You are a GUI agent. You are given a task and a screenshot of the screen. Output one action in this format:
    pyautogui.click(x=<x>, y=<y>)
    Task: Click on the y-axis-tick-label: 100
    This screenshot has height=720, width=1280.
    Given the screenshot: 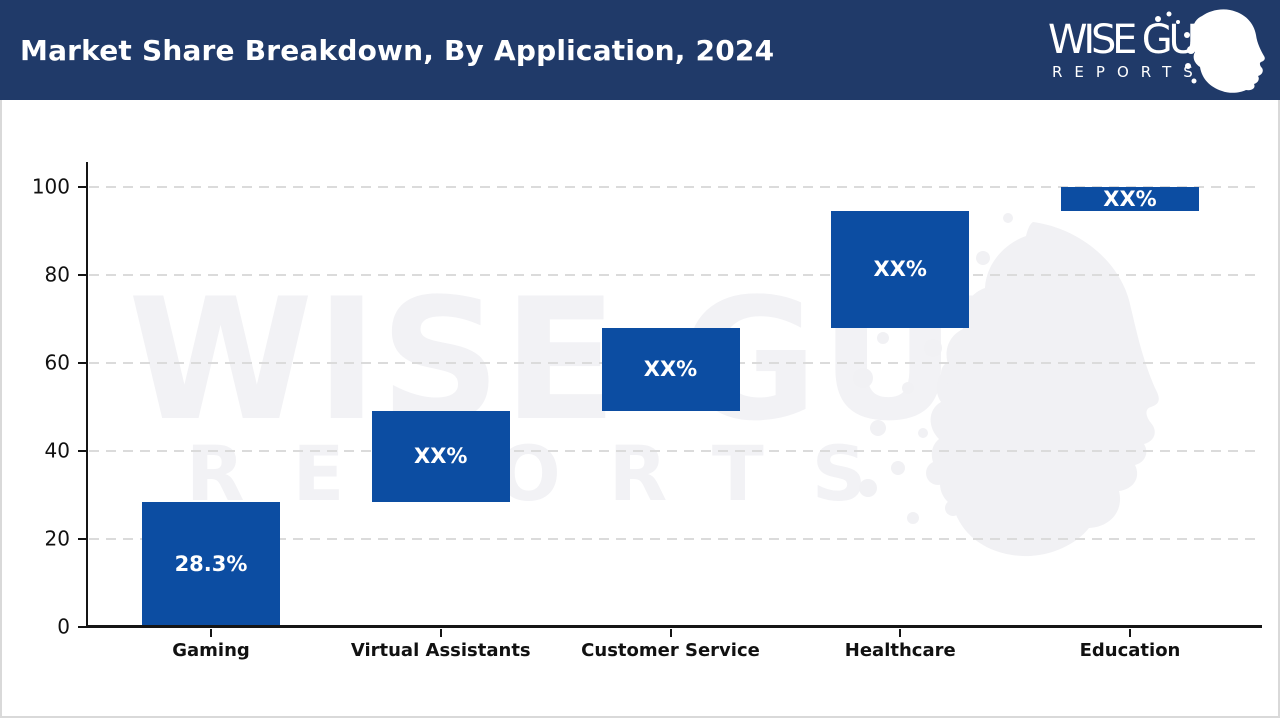 What is the action you would take?
    pyautogui.click(x=50, y=186)
    